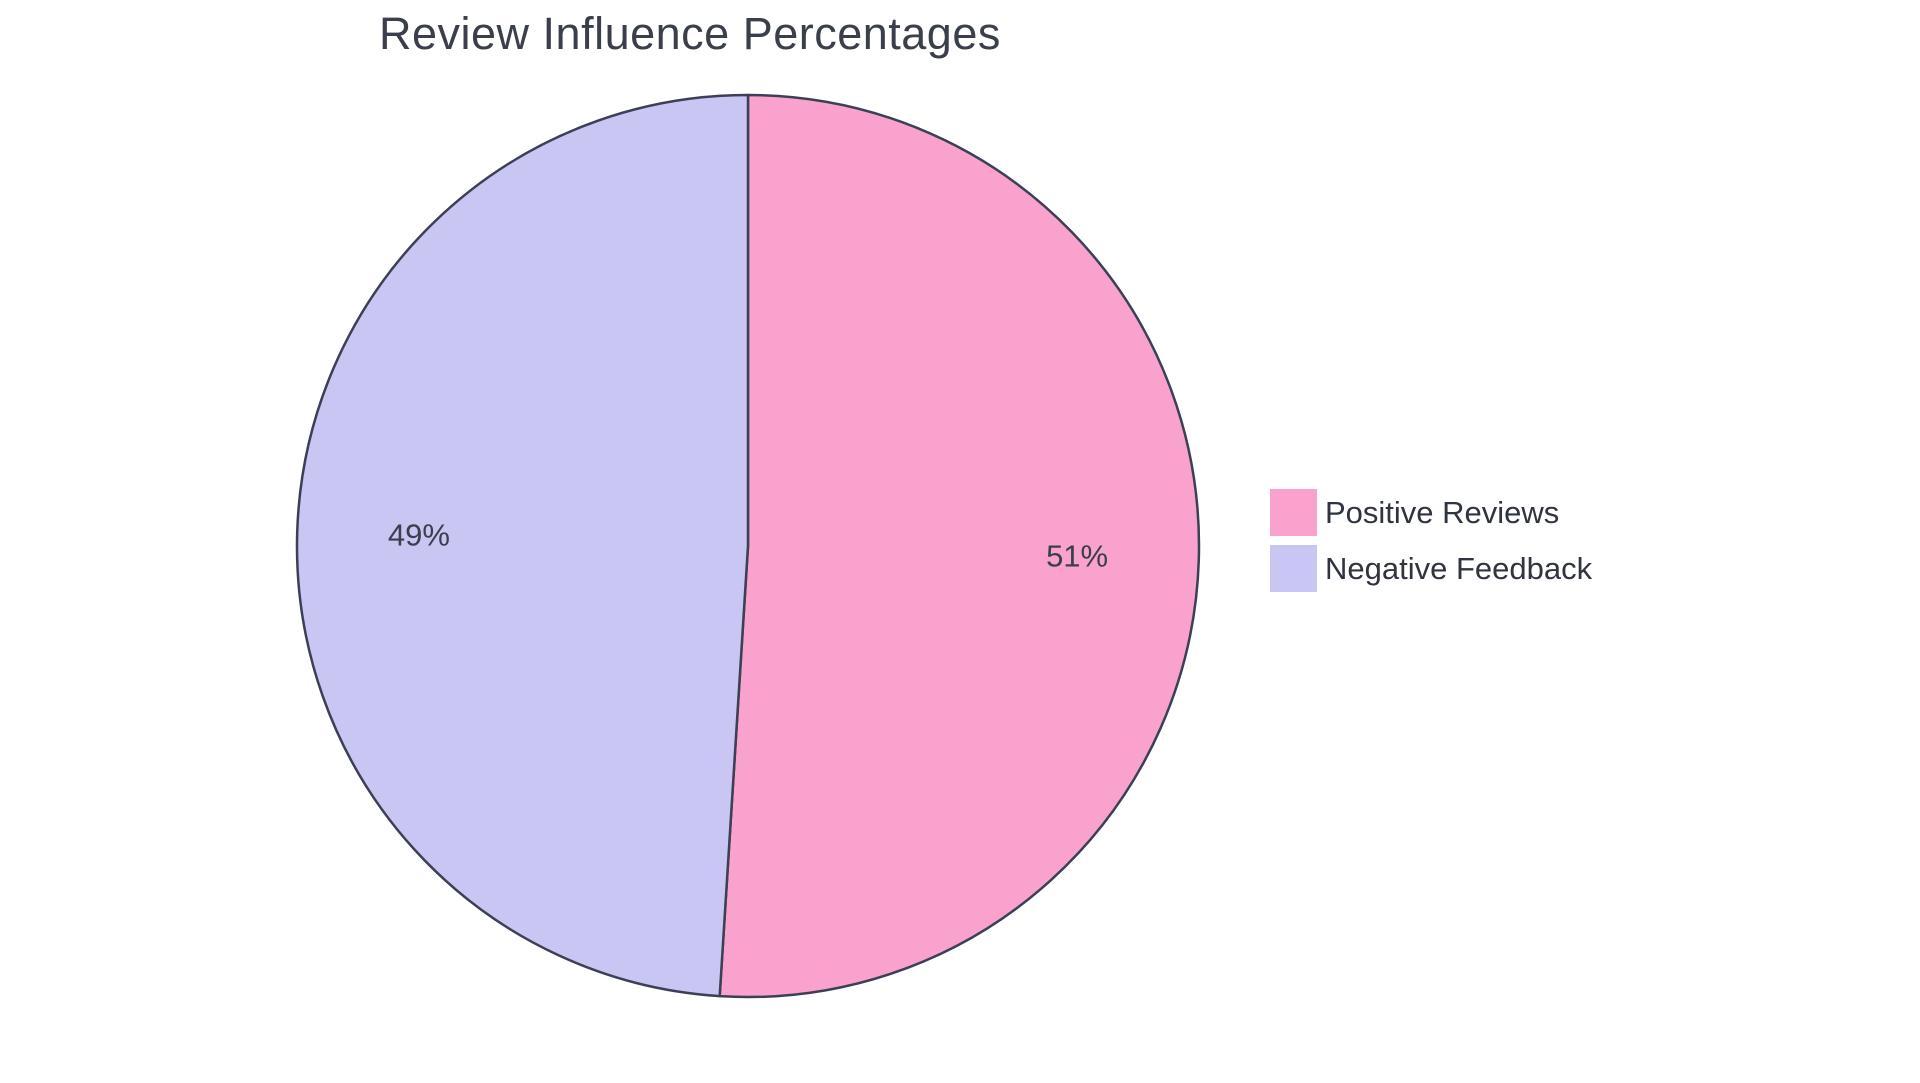 The height and width of the screenshot is (1083, 1920). I want to click on pie-slice-value-label: 49%, so click(419, 535).